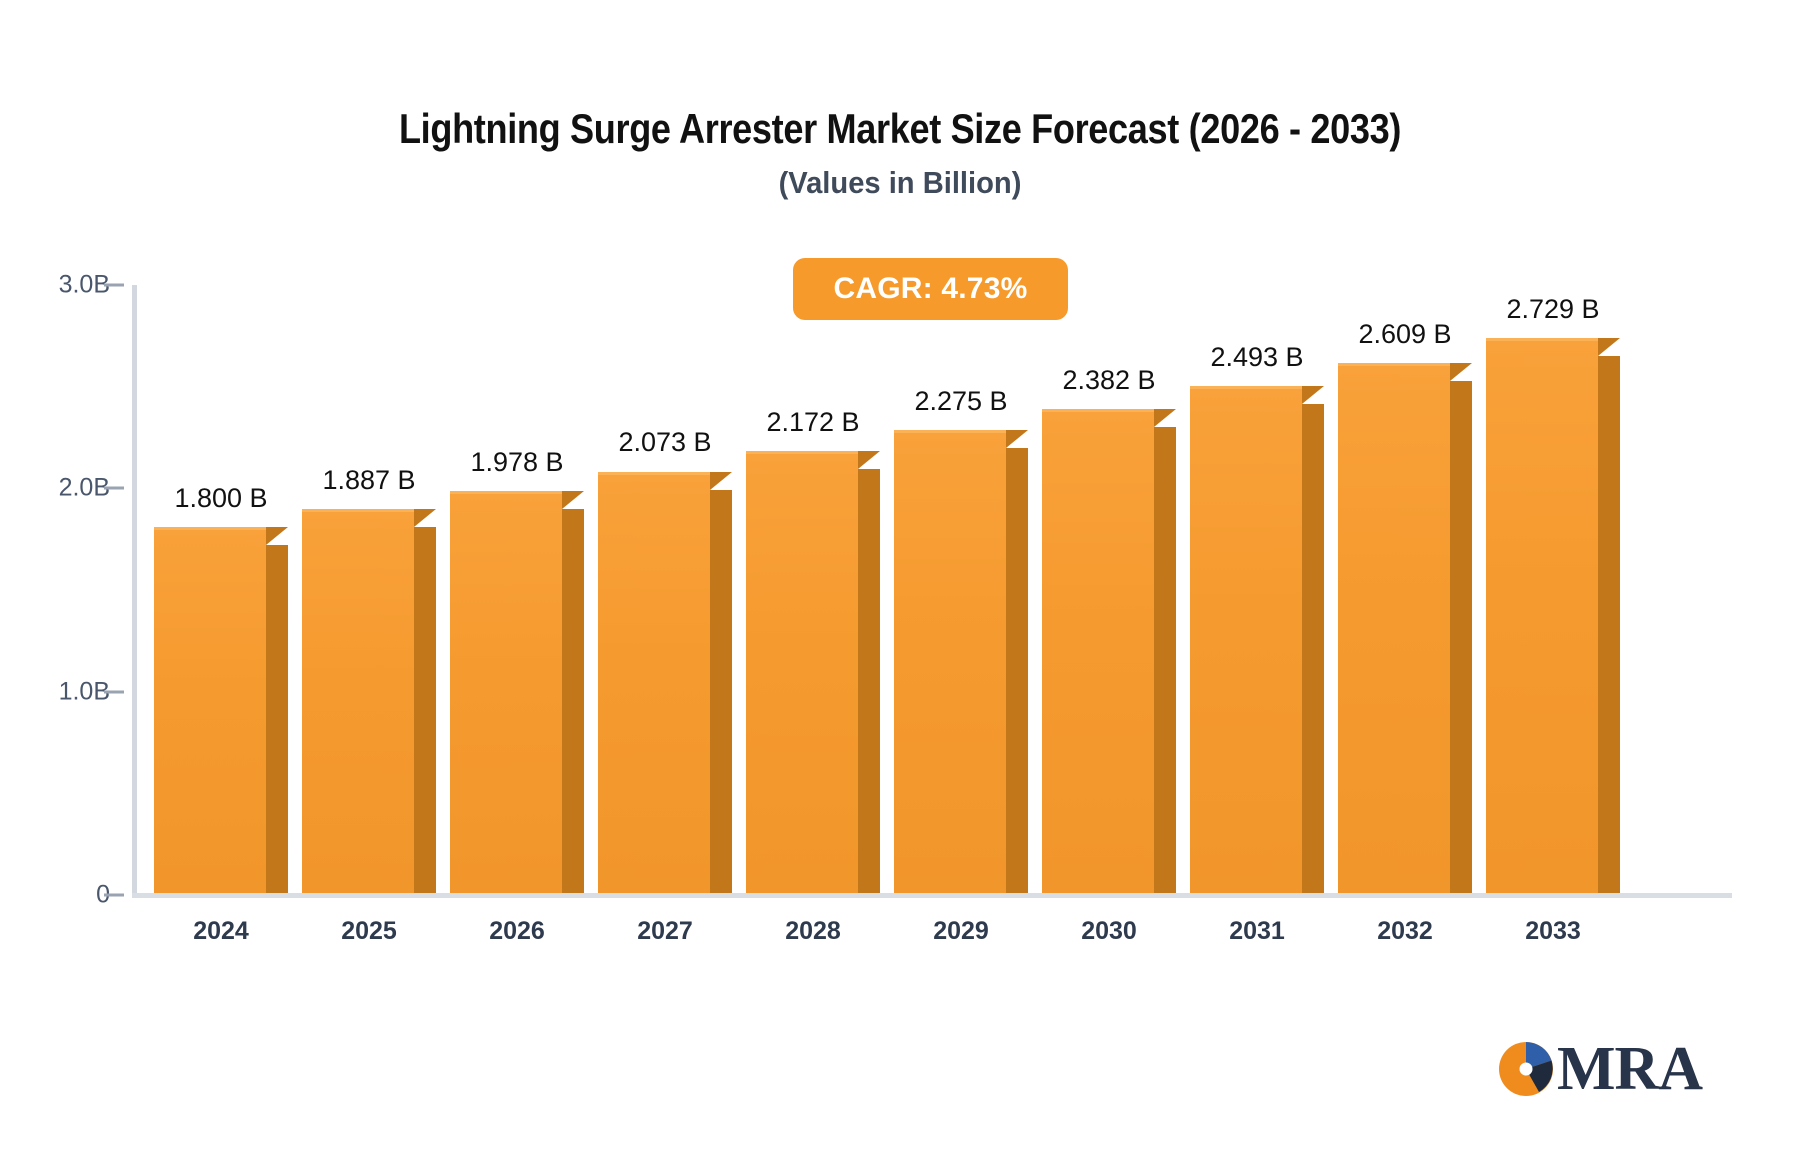  I want to click on bar-value-label: 1.887 B, so click(369, 480).